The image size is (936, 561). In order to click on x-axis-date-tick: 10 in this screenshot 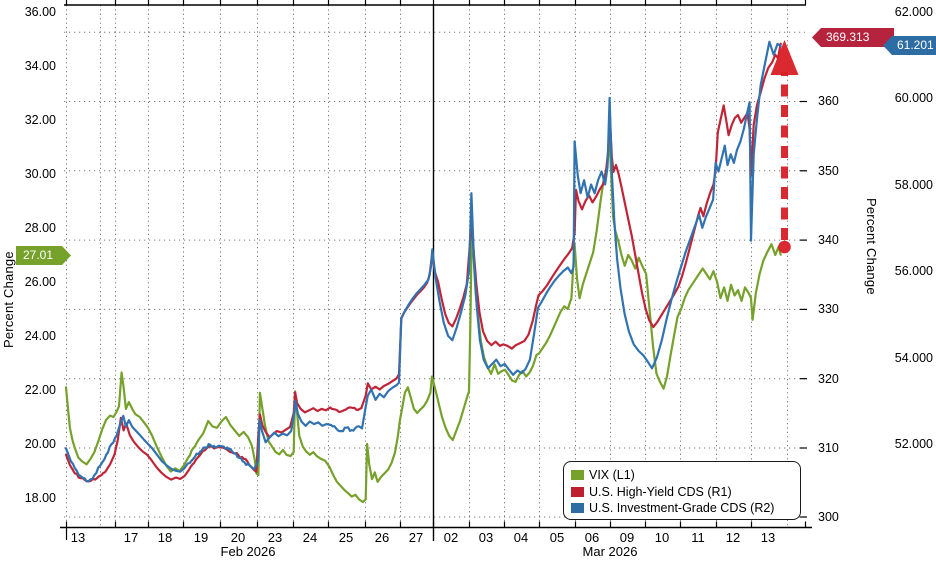, I will do `click(662, 537)`.